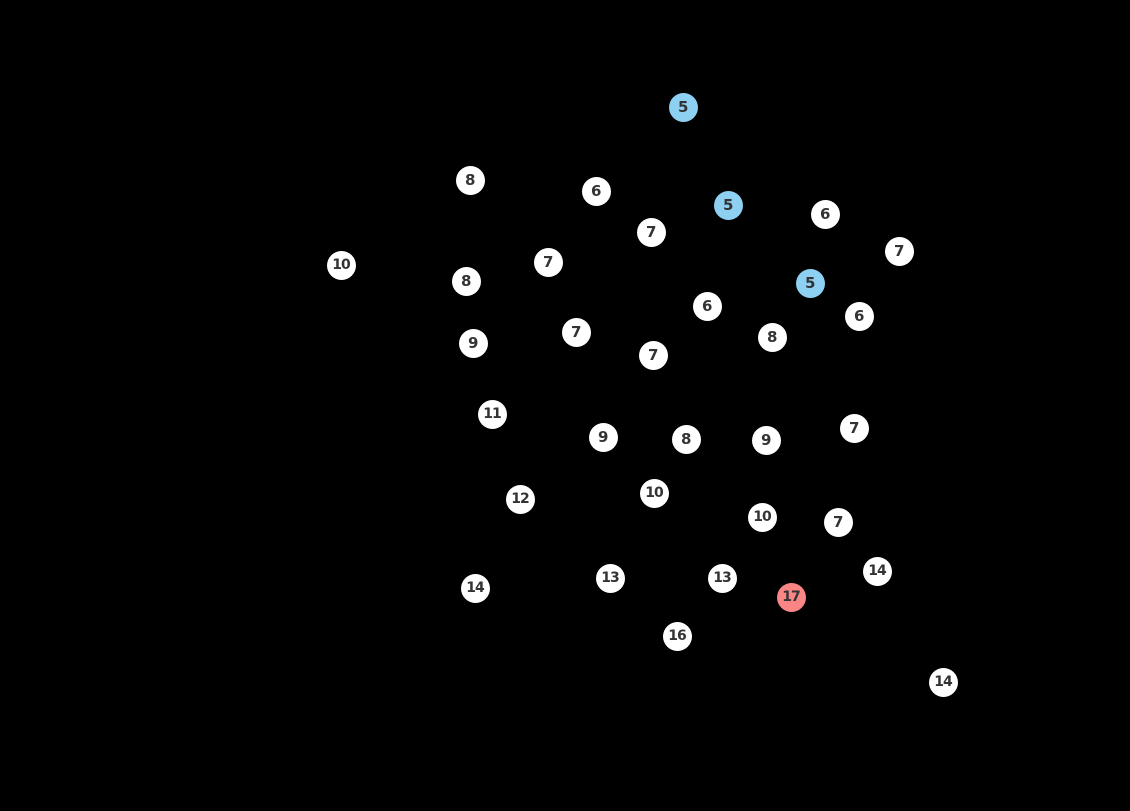 The height and width of the screenshot is (811, 1130). I want to click on scatter-marker: 12, so click(520, 499).